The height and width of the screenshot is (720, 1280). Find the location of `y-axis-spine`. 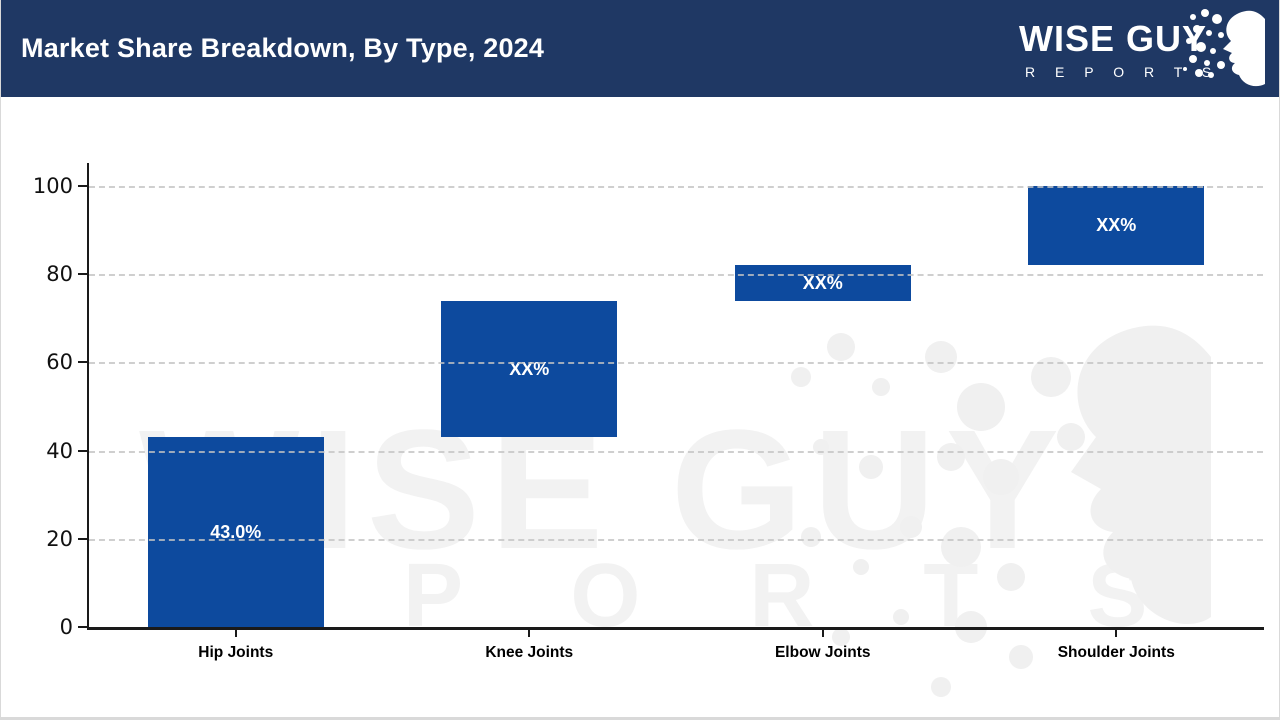

y-axis-spine is located at coordinates (88, 395).